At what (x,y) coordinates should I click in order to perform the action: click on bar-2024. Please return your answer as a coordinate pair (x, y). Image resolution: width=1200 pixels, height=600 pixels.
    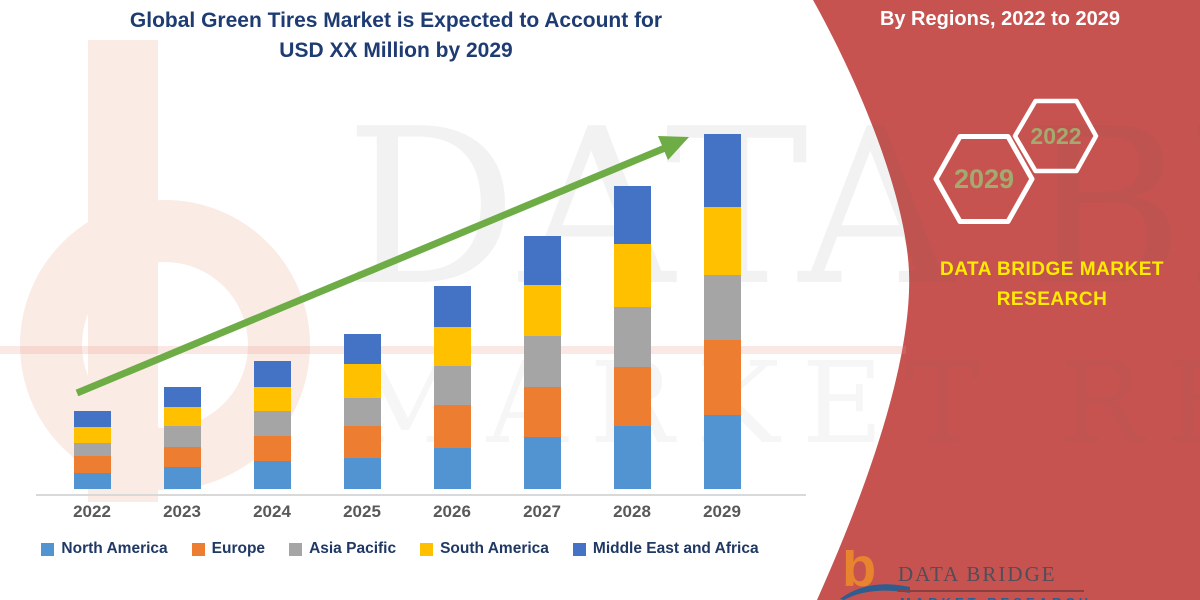
    Looking at the image, I should click on (272, 425).